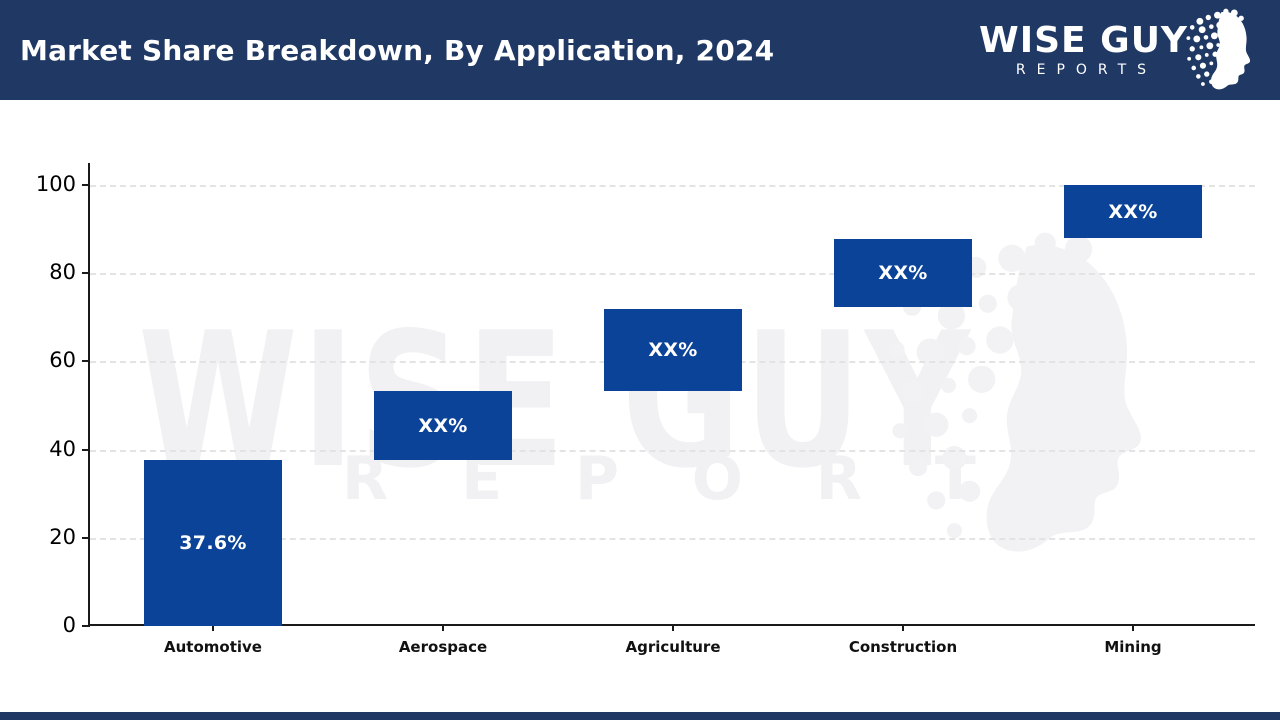 This screenshot has width=1280, height=720. What do you see at coordinates (1218, 49) in the screenshot?
I see `head-profile-icon` at bounding box center [1218, 49].